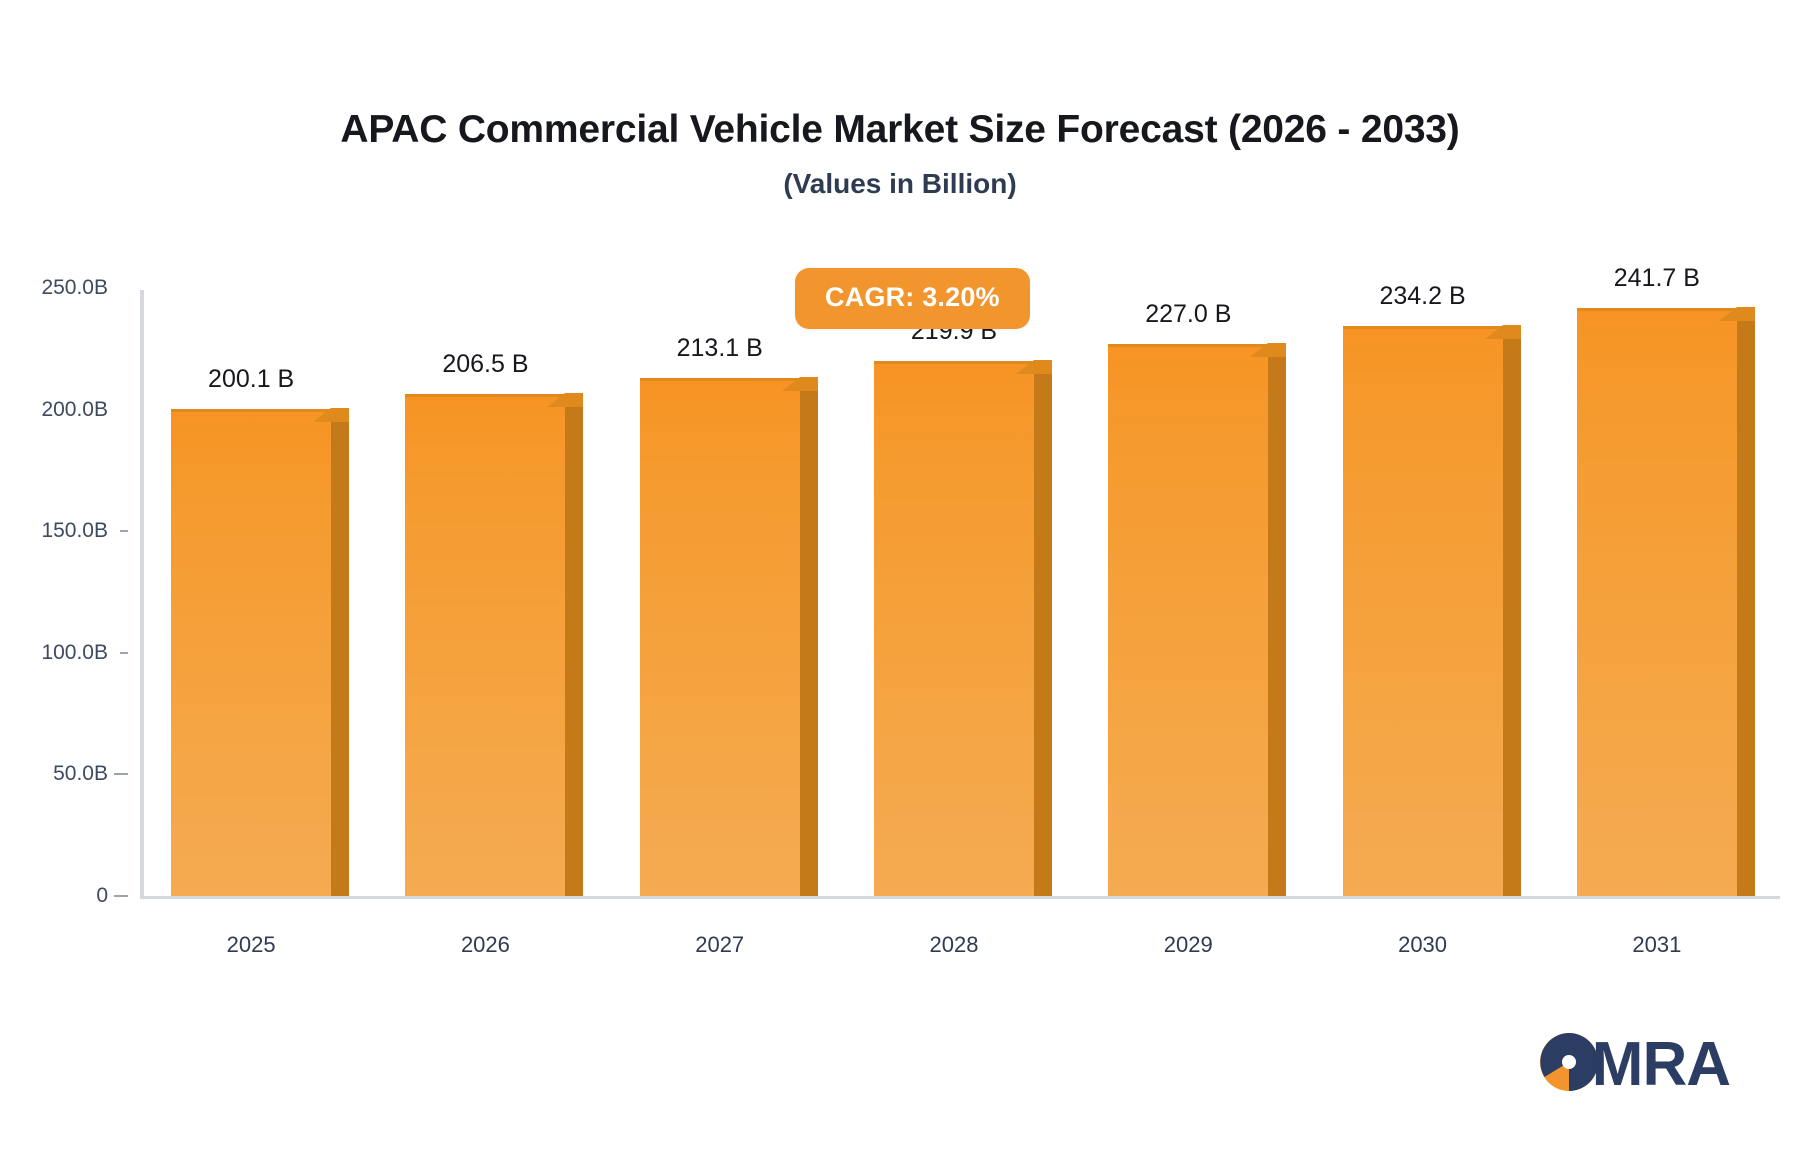 This screenshot has height=1156, width=1800. I want to click on bar-value-label: 234.2 B, so click(1422, 296).